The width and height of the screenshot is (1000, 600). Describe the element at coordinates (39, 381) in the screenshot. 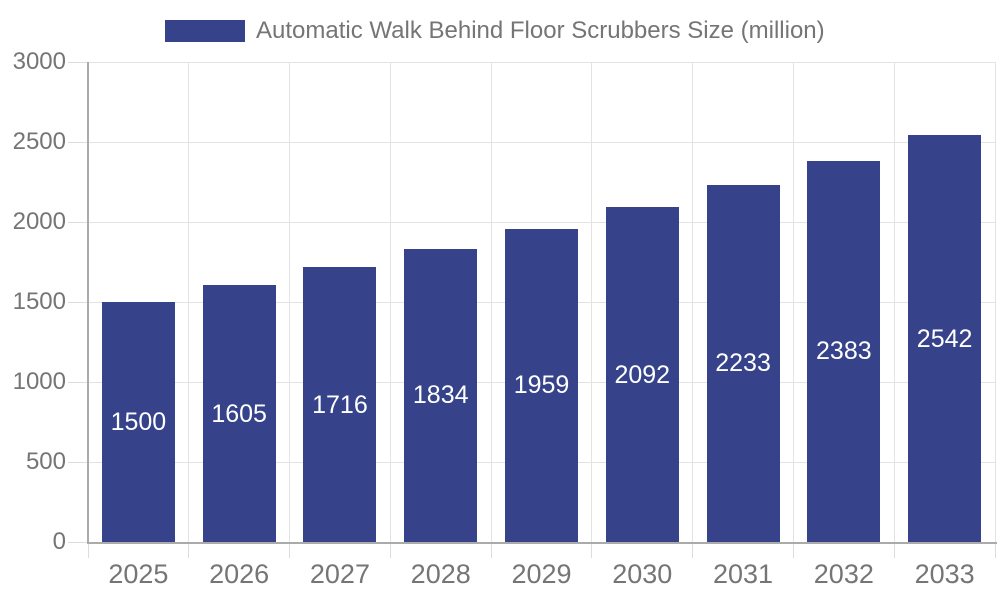

I see `y-tick-label: 1000` at that location.